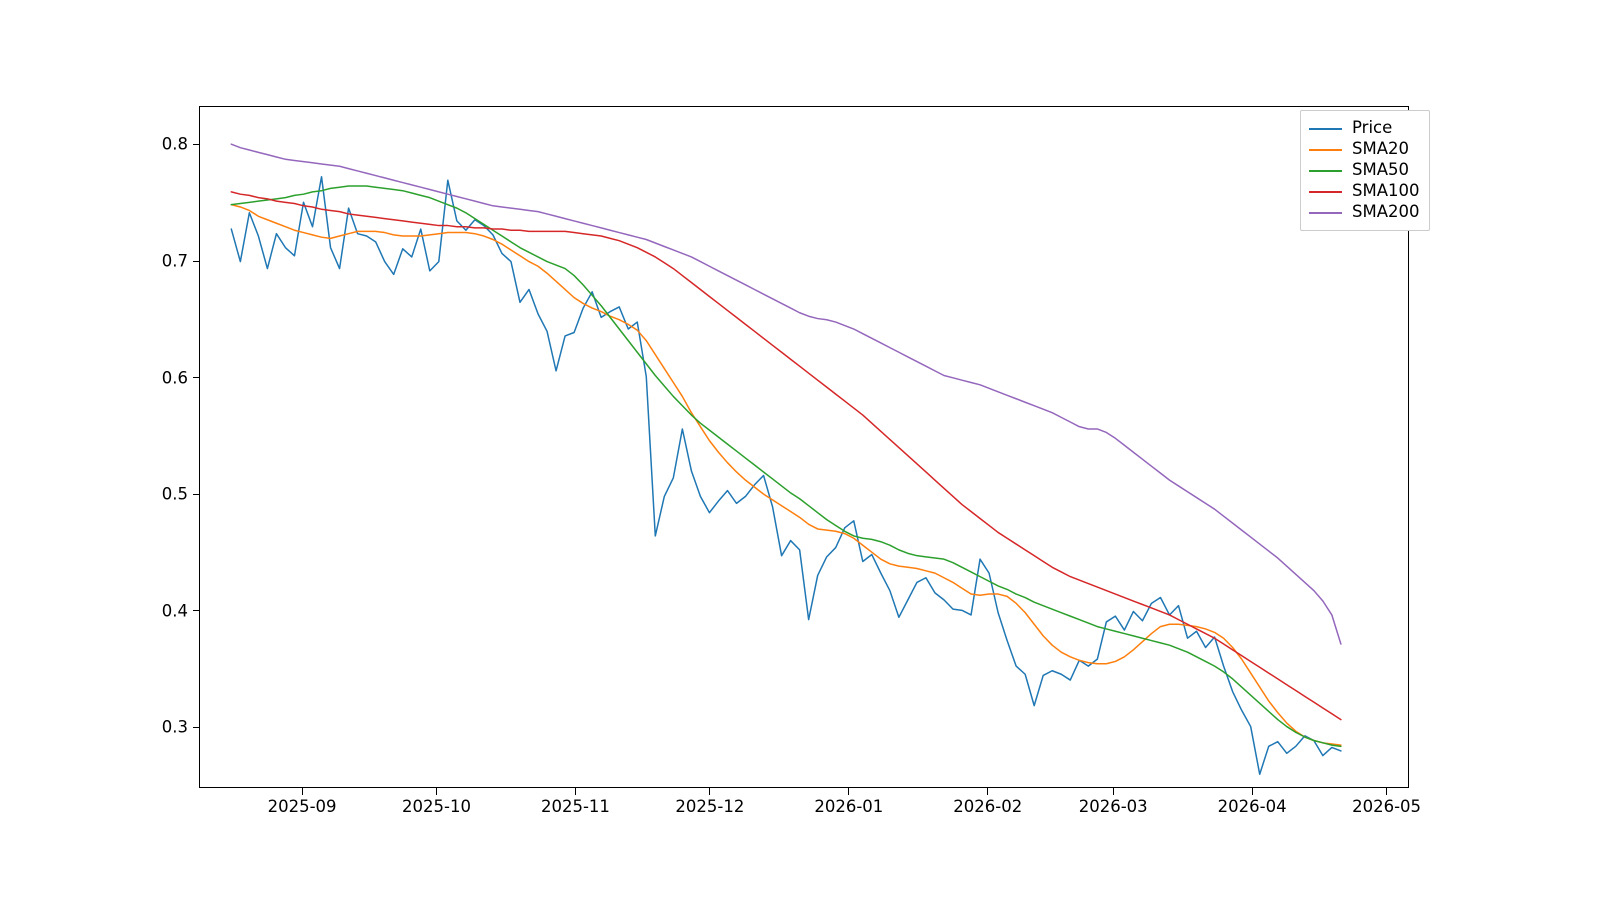  I want to click on legend-swatch-sma100-icon, so click(1325, 191).